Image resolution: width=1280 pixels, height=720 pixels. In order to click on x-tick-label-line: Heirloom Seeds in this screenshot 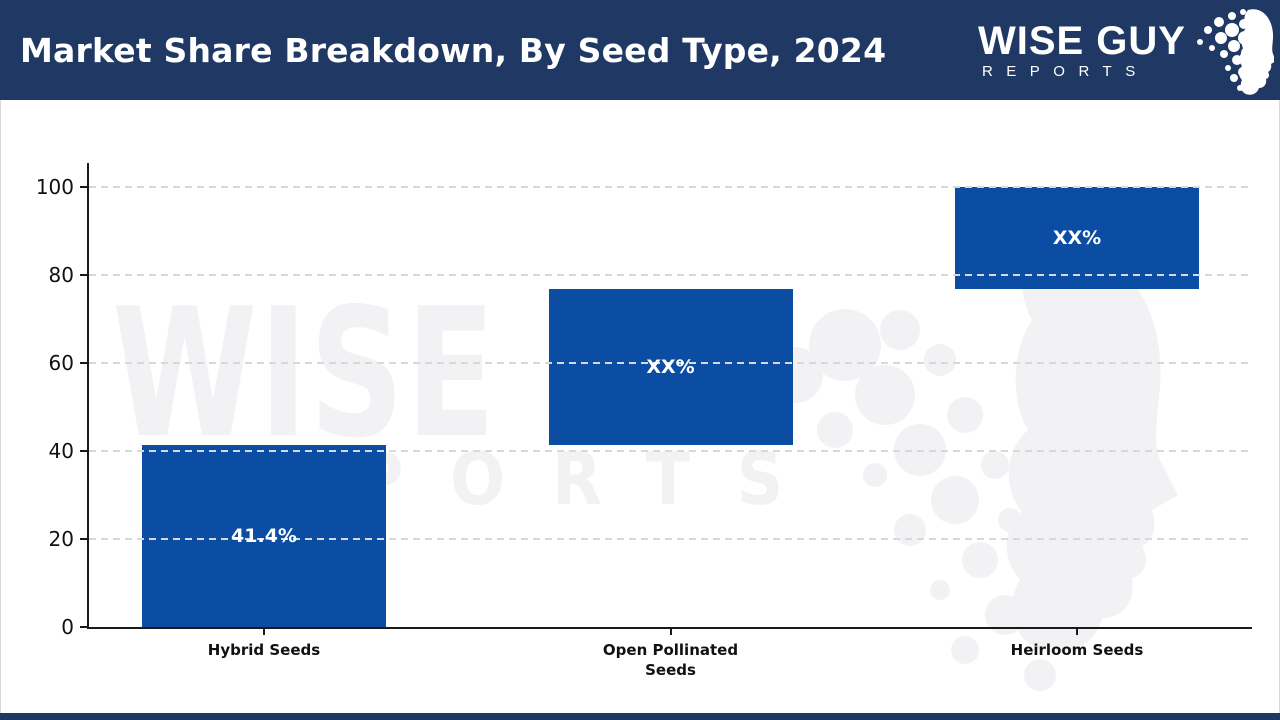, I will do `click(1077, 650)`.